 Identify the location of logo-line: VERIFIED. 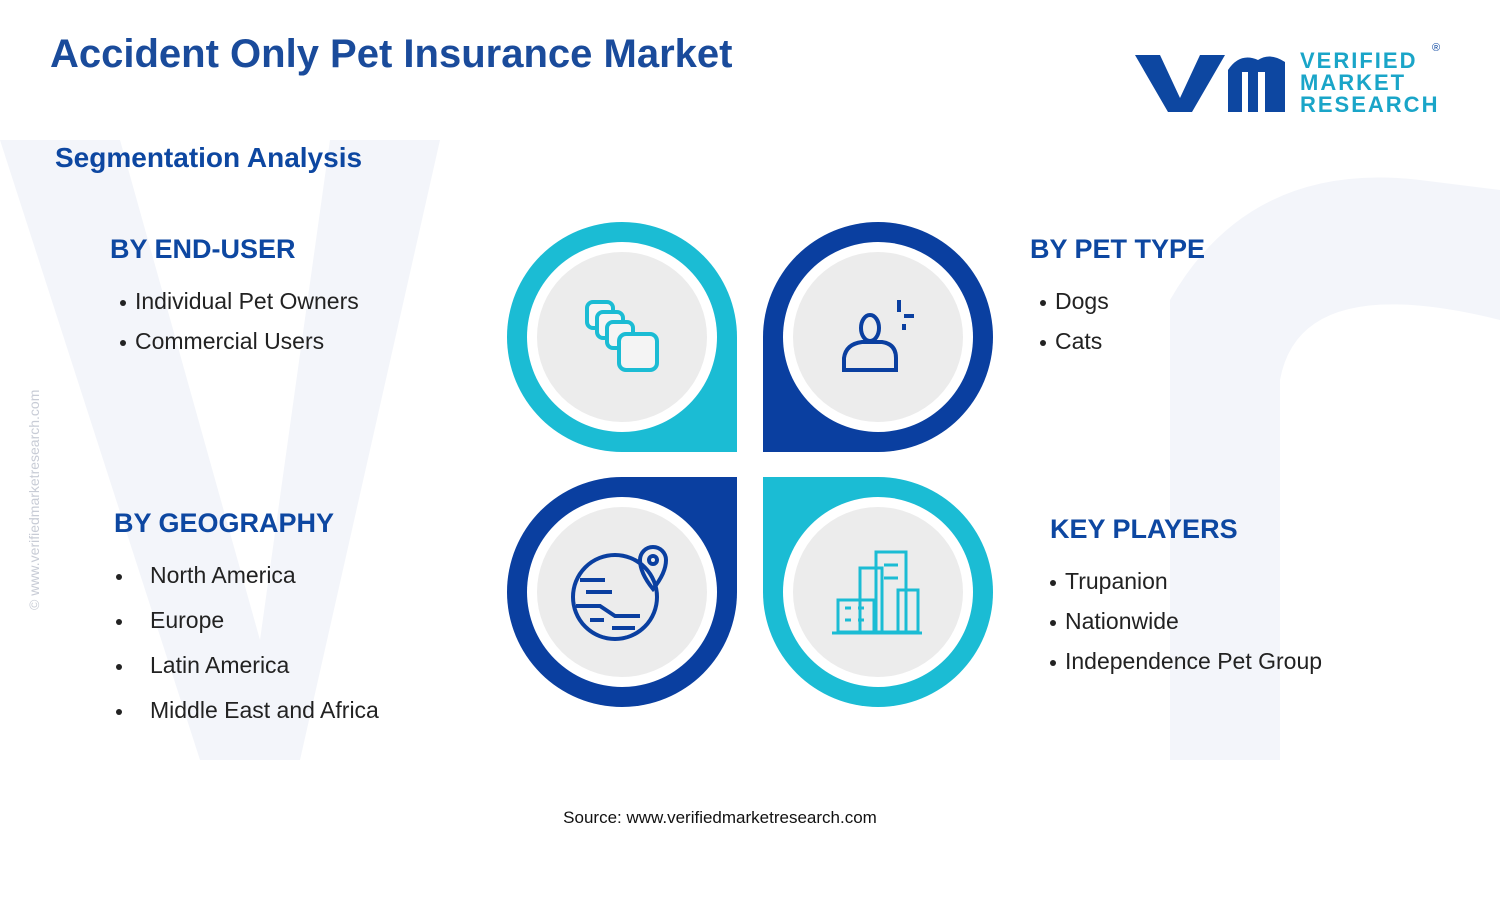
(1359, 60).